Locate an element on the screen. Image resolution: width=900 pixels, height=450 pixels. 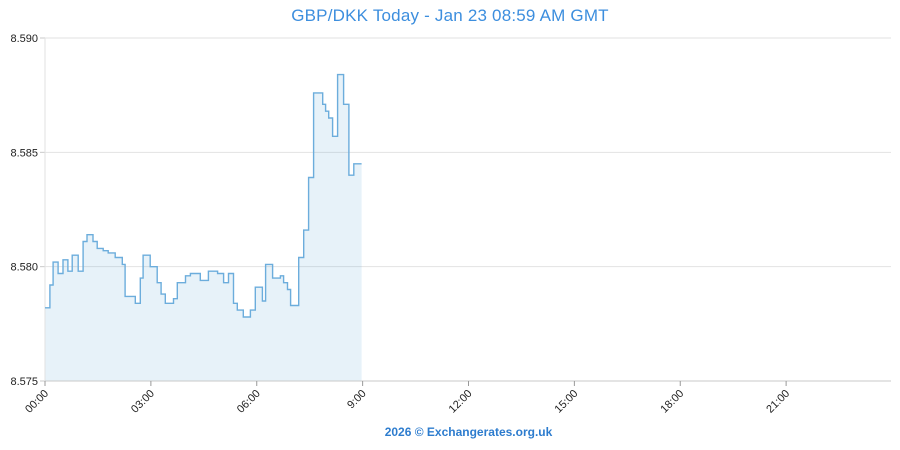
x-tick-label-group: 00:00 is located at coordinates (37, 402).